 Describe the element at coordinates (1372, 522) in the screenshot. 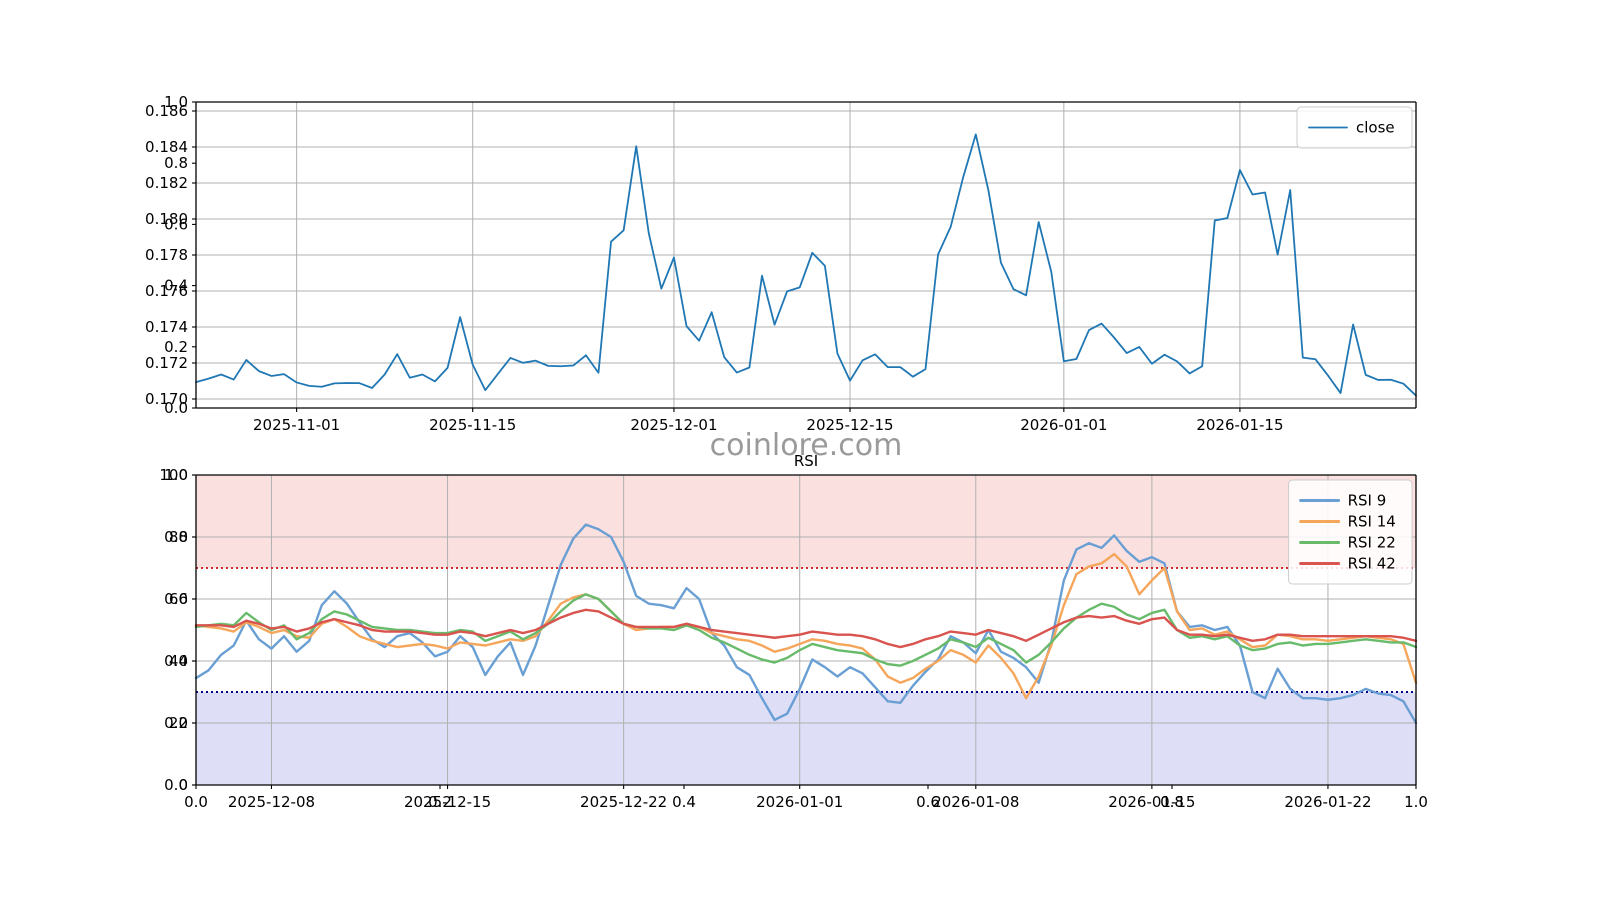

I see `legend-label-rsi-14: RSI 14` at that location.